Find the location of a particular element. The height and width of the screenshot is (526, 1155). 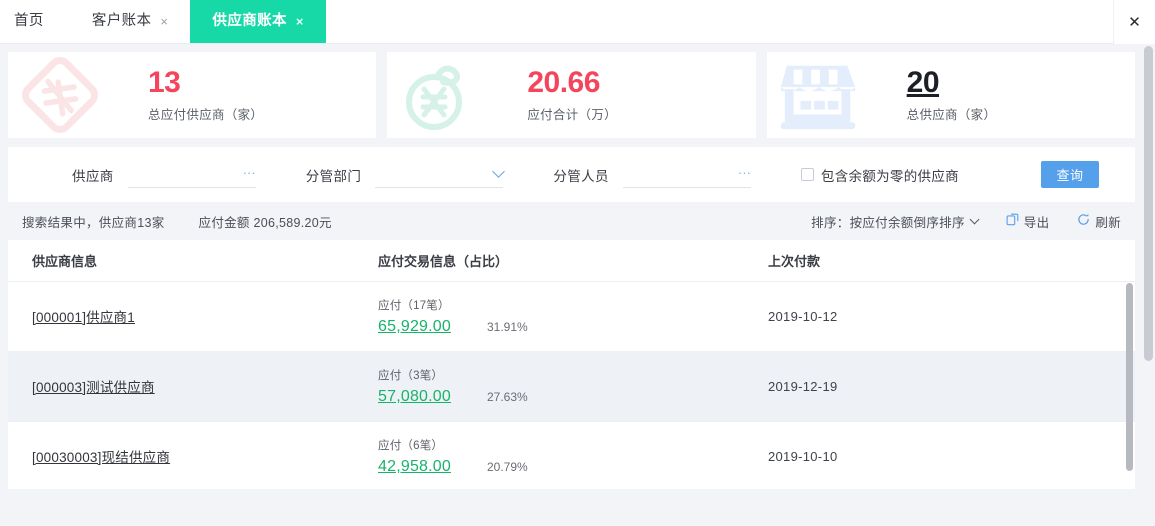

stat-card-value: 20 is located at coordinates (923, 83).